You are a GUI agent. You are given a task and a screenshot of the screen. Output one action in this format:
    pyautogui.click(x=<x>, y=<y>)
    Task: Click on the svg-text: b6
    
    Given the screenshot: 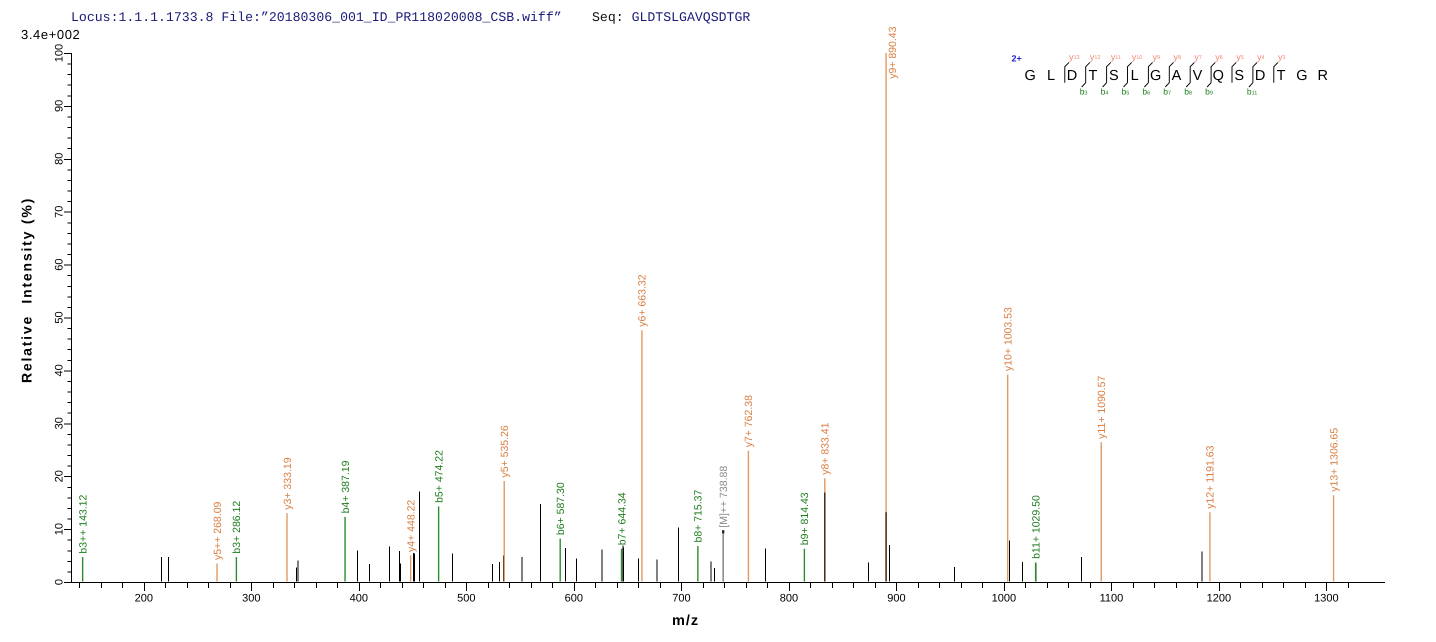 What is the action you would take?
    pyautogui.click(x=1146, y=92)
    